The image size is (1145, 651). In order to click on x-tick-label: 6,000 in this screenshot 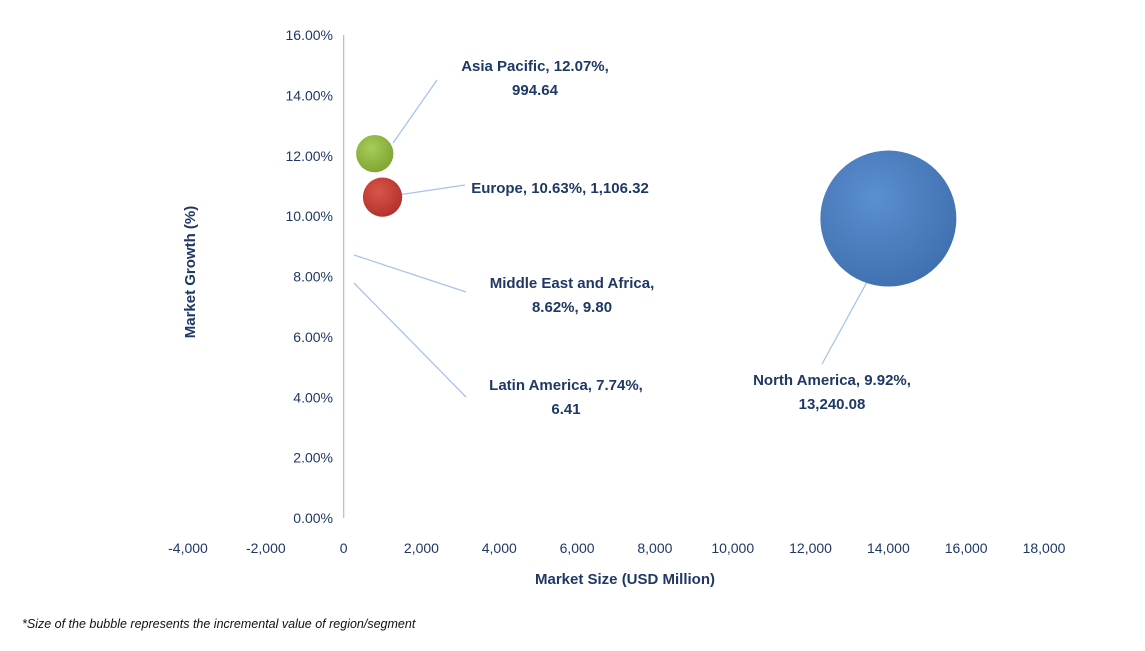, I will do `click(577, 548)`.